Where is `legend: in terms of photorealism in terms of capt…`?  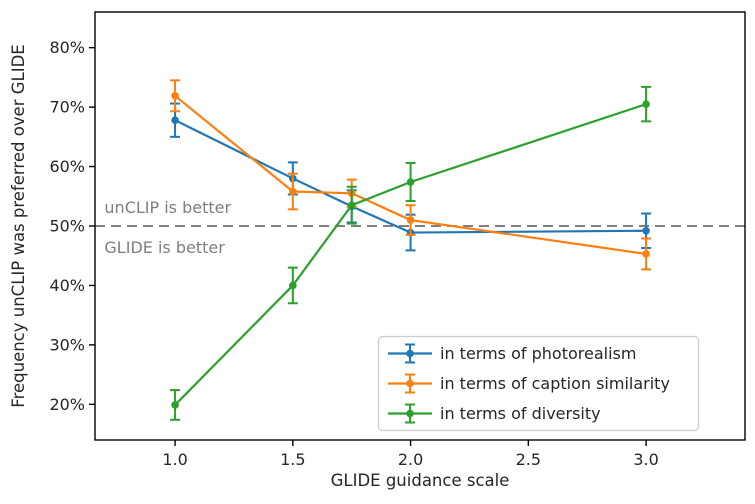 legend: in terms of photorealism in terms of capt… is located at coordinates (538, 383).